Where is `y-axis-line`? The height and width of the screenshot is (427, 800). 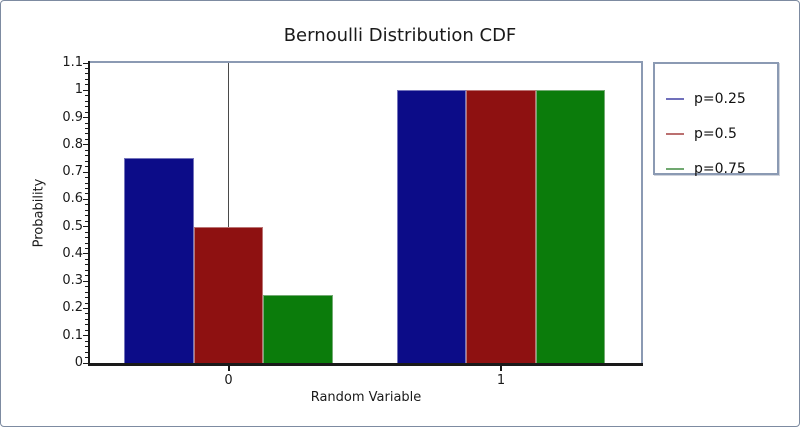 y-axis-line is located at coordinates (89, 212).